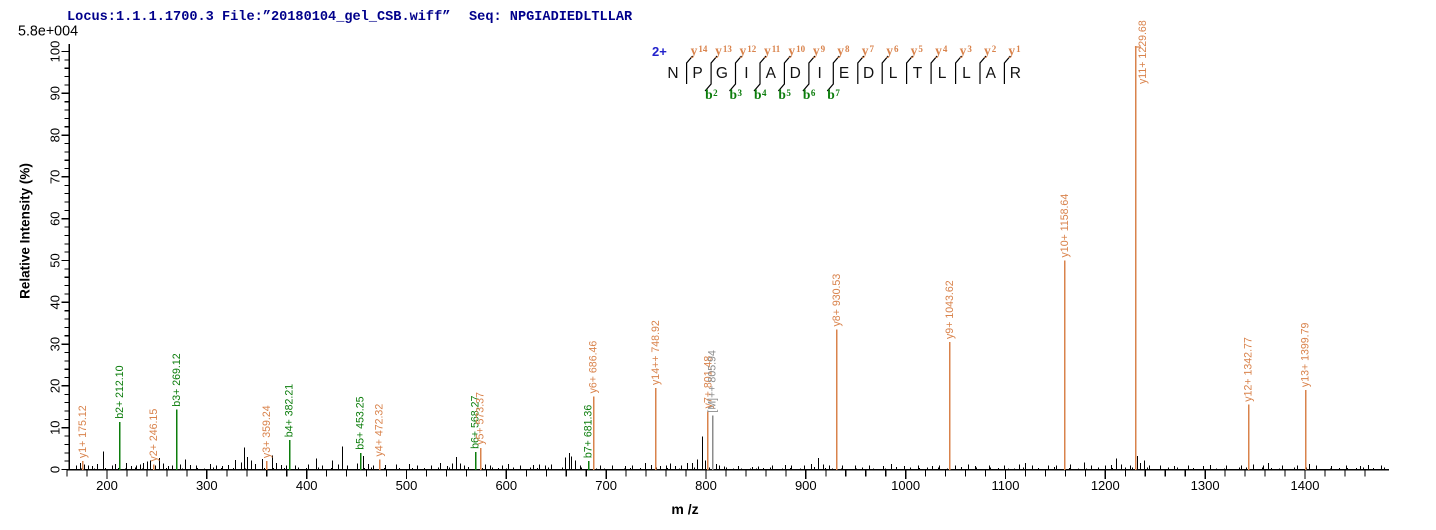  What do you see at coordinates (699, 50) in the screenshot?
I see `svg-text: y14` at bounding box center [699, 50].